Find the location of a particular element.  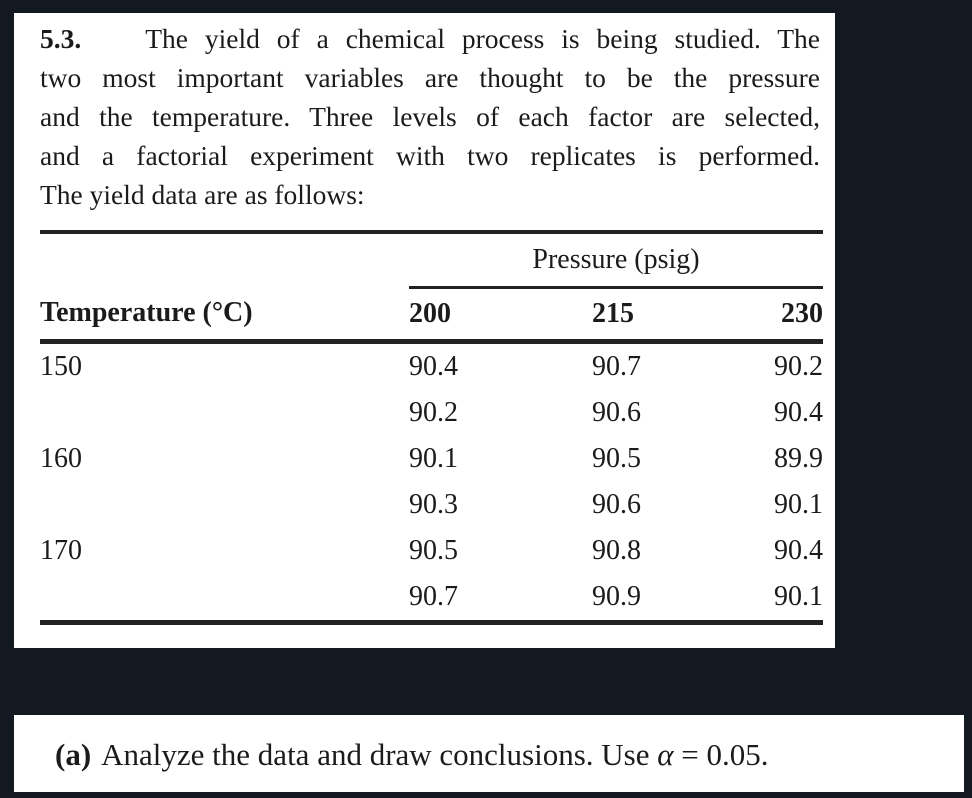

pressure-group-header: Pressure (psig) is located at coordinates (616, 260).